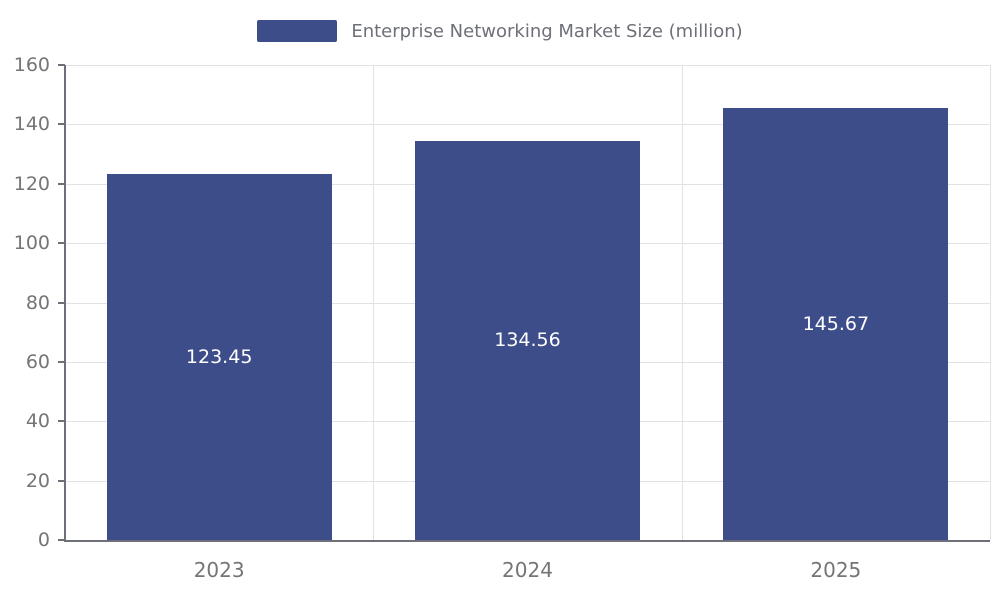  I want to click on bar, so click(219, 356).